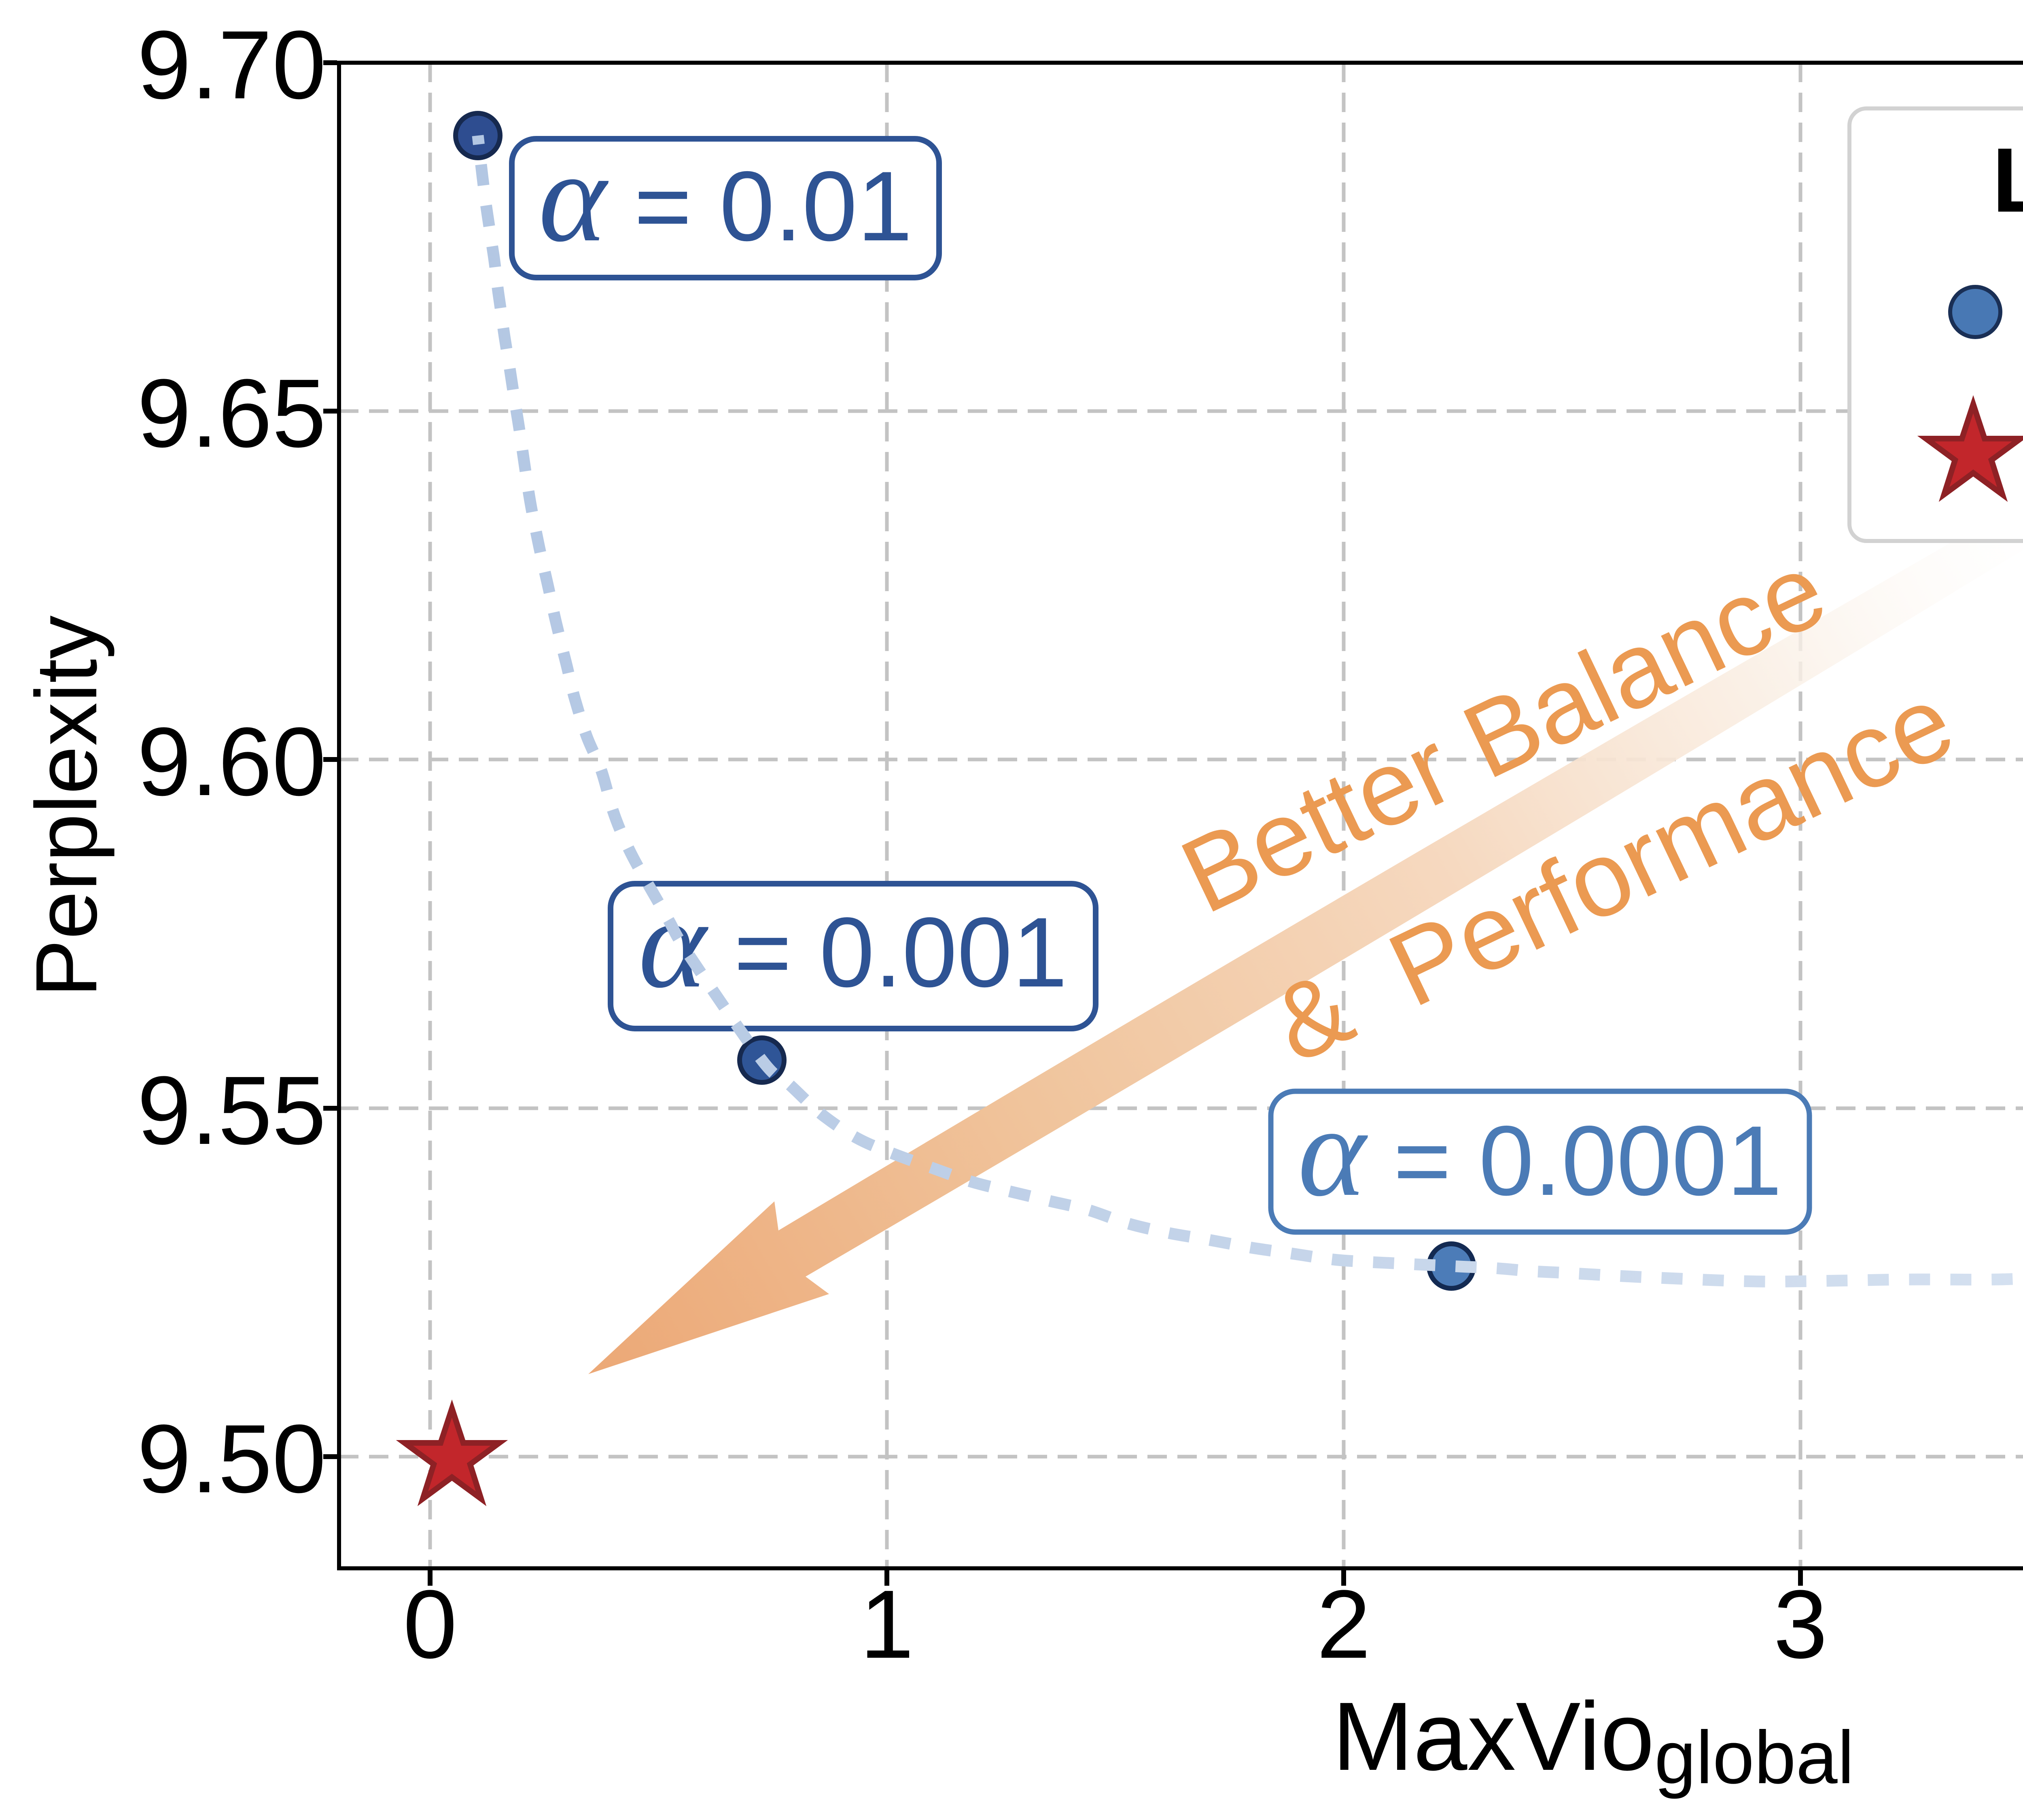 The height and width of the screenshot is (1820, 2023). What do you see at coordinates (1343, 1624) in the screenshot?
I see `svg-text: 2` at bounding box center [1343, 1624].